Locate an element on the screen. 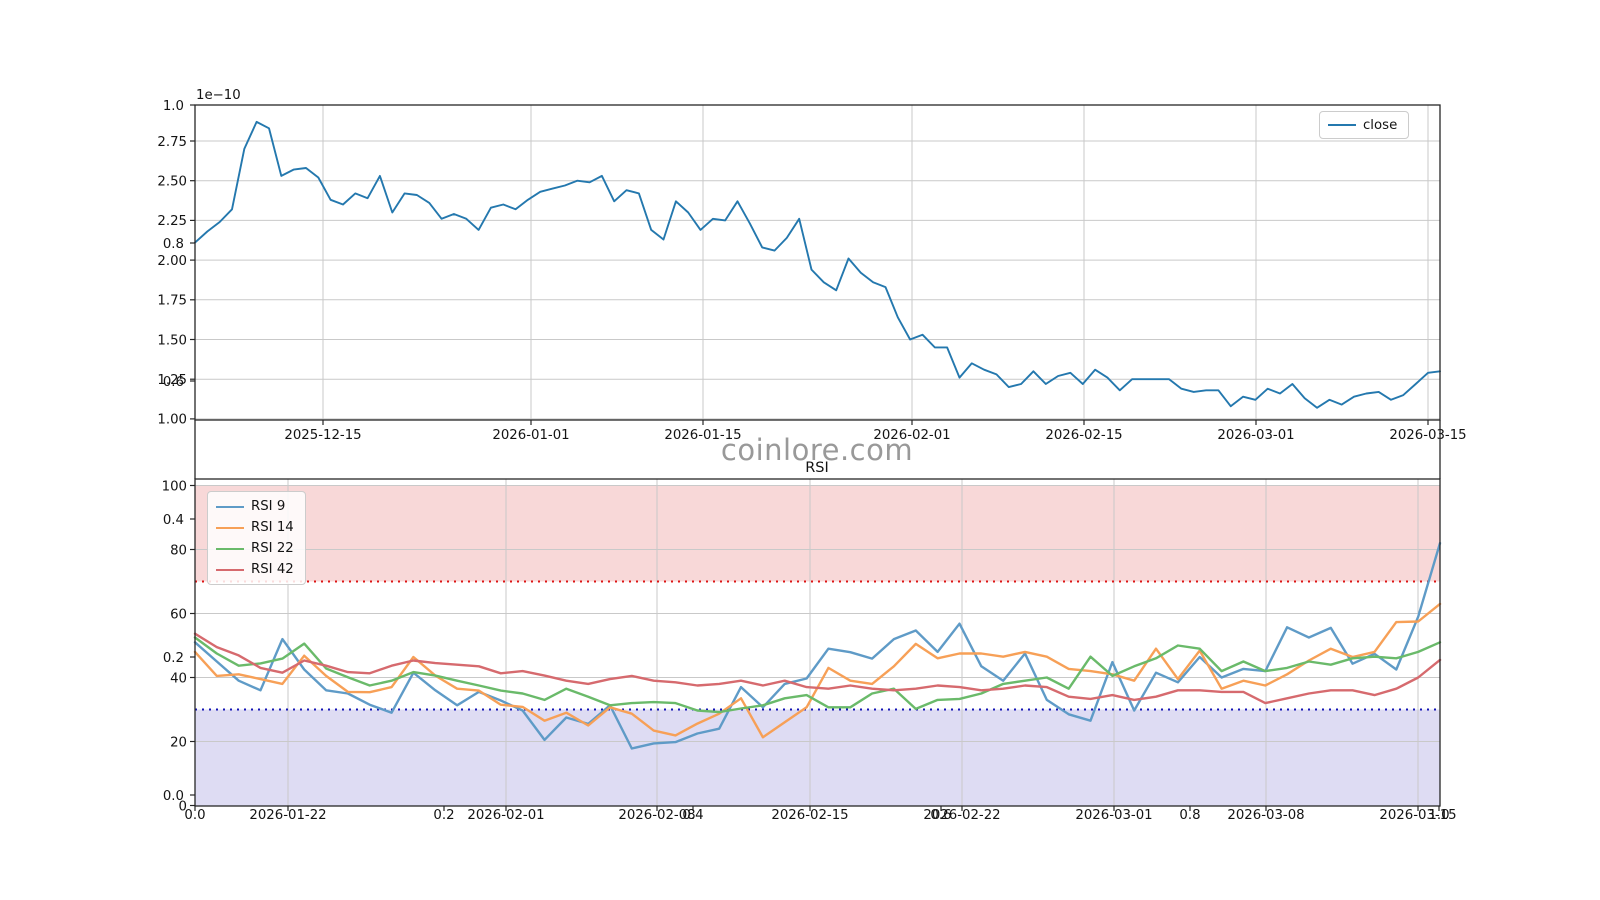  rsi-legend-label: RSI 42 is located at coordinates (272, 569).